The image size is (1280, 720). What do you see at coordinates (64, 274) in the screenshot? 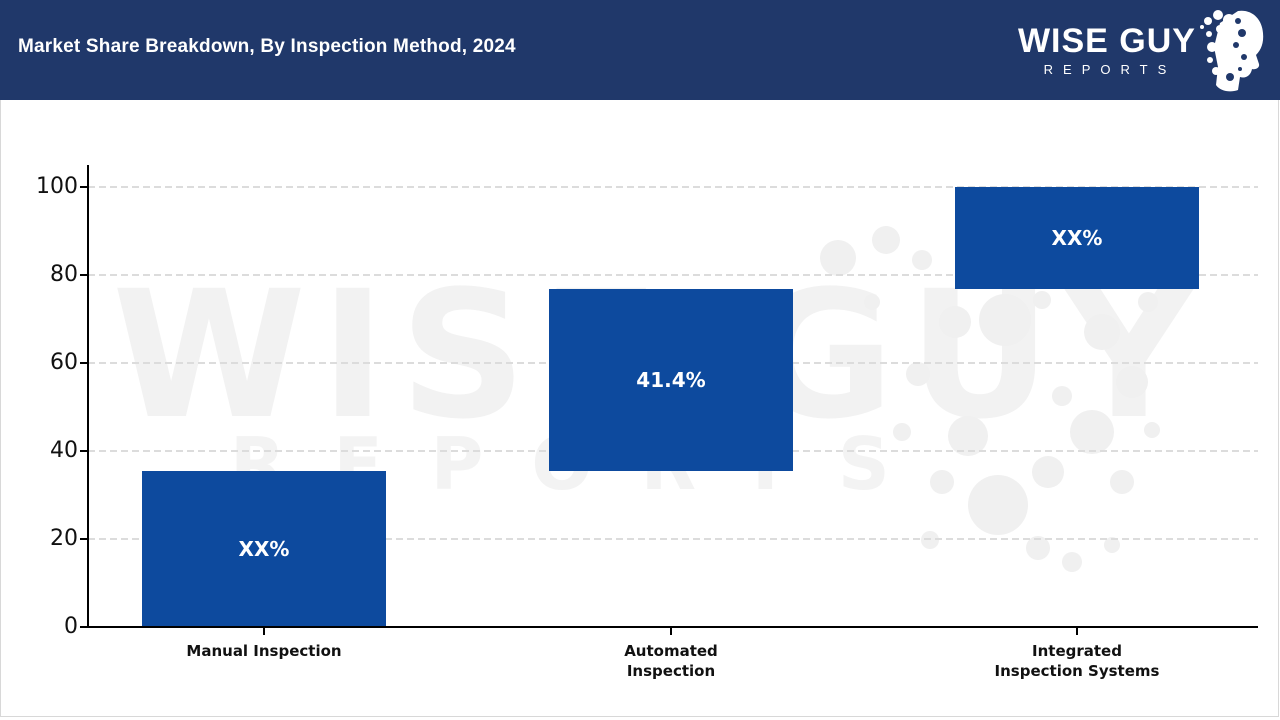
I see `y-axis-tick-label: 80` at bounding box center [64, 274].